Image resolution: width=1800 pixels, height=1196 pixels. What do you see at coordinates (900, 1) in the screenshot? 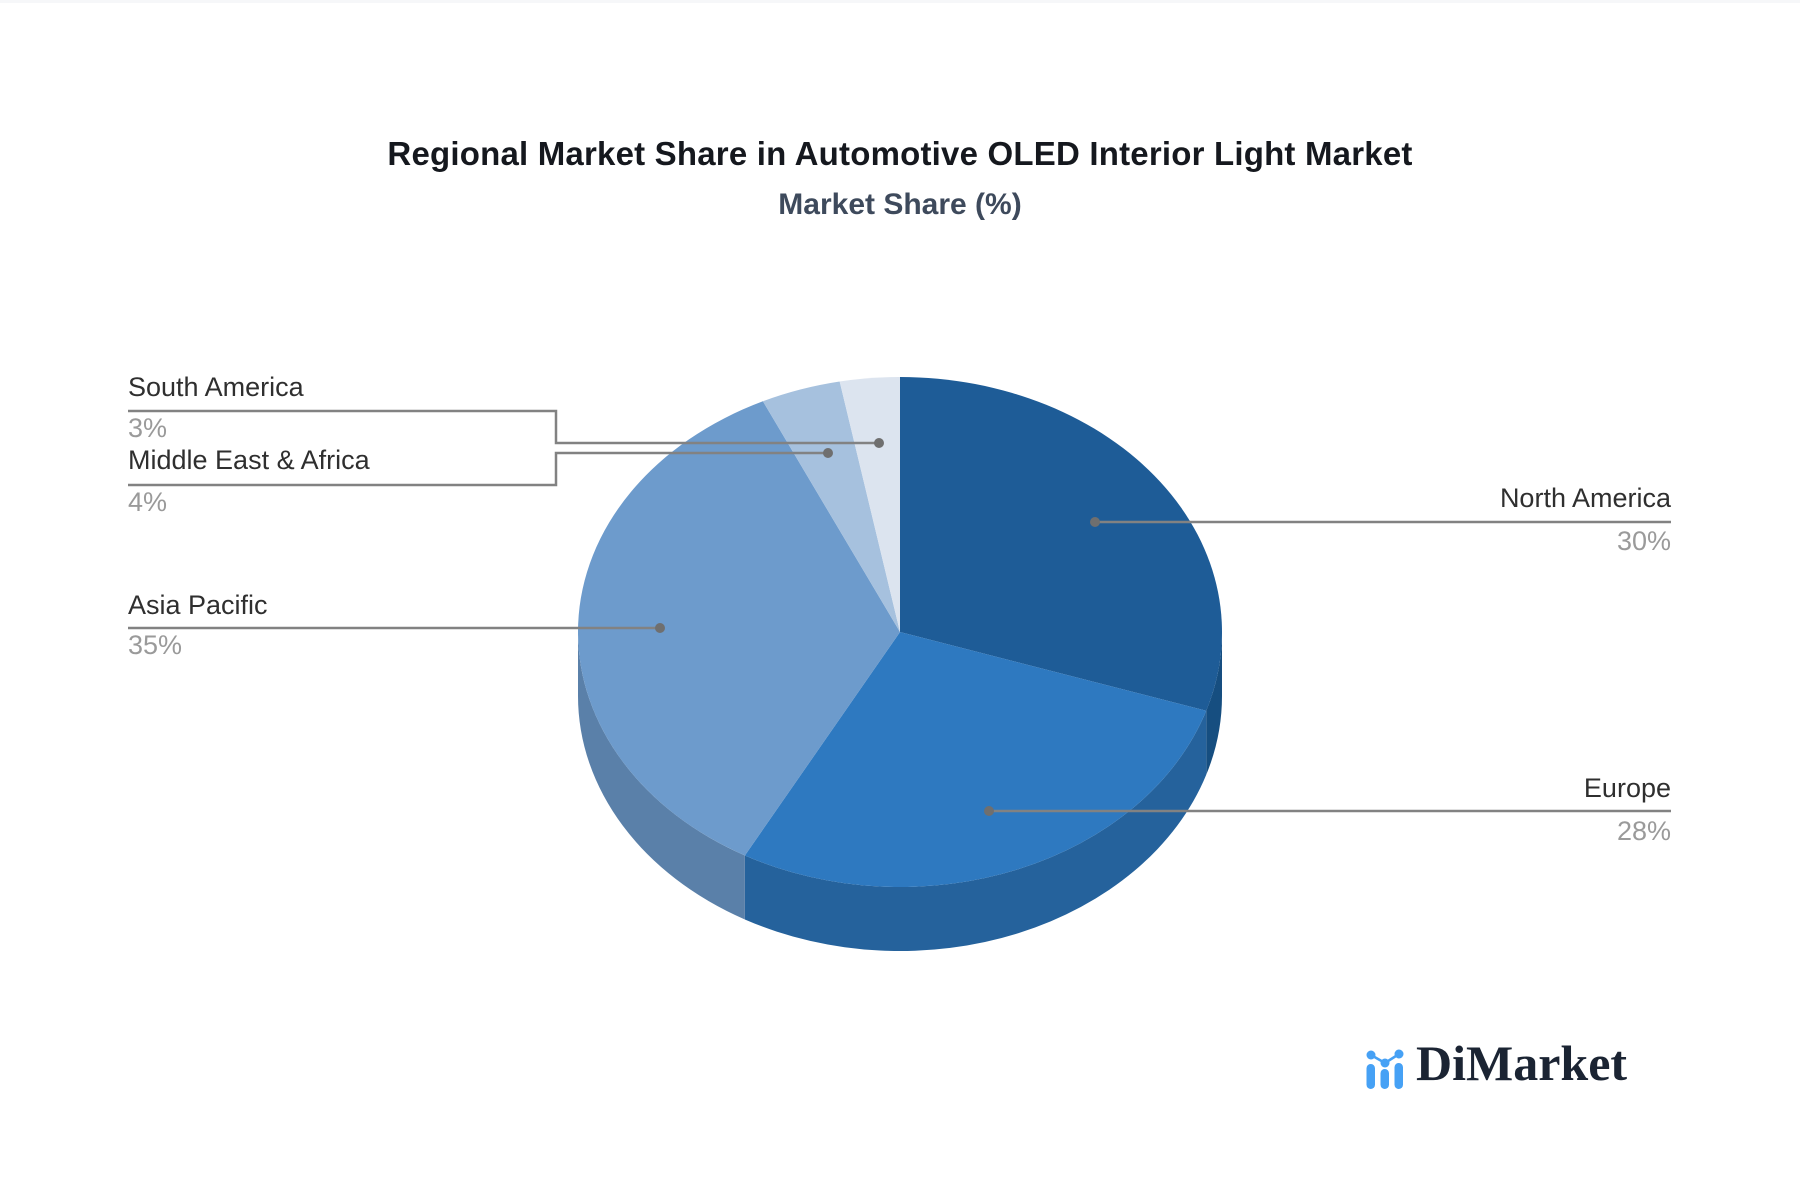
I see `page-top-edge` at bounding box center [900, 1].